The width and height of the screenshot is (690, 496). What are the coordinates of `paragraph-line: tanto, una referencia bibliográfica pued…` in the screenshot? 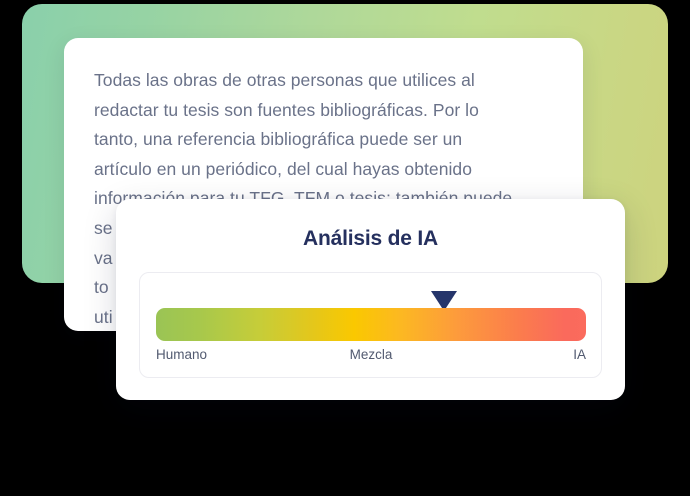 It's located at (278, 139).